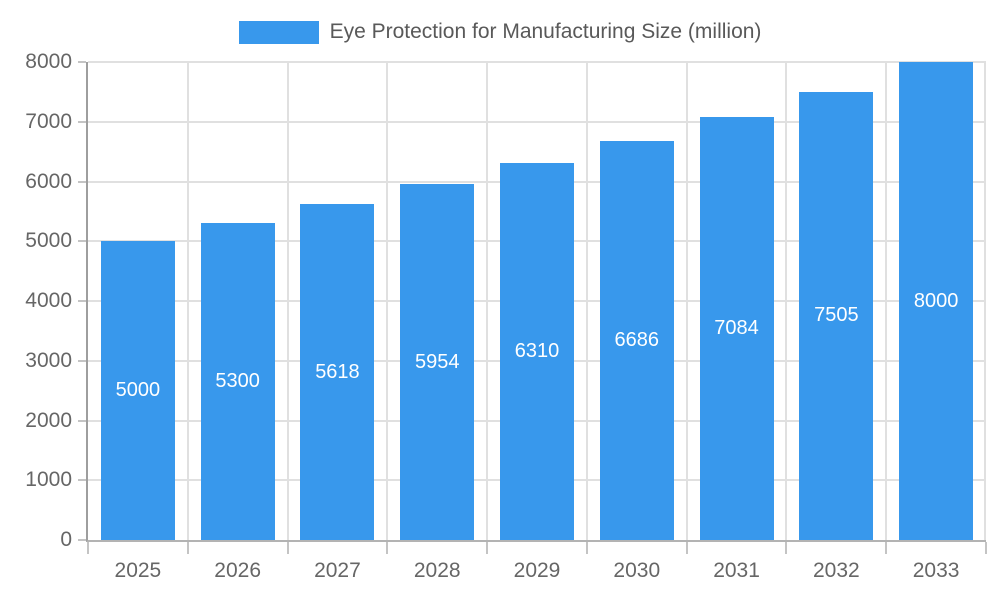  I want to click on bar: 7084, so click(736, 328).